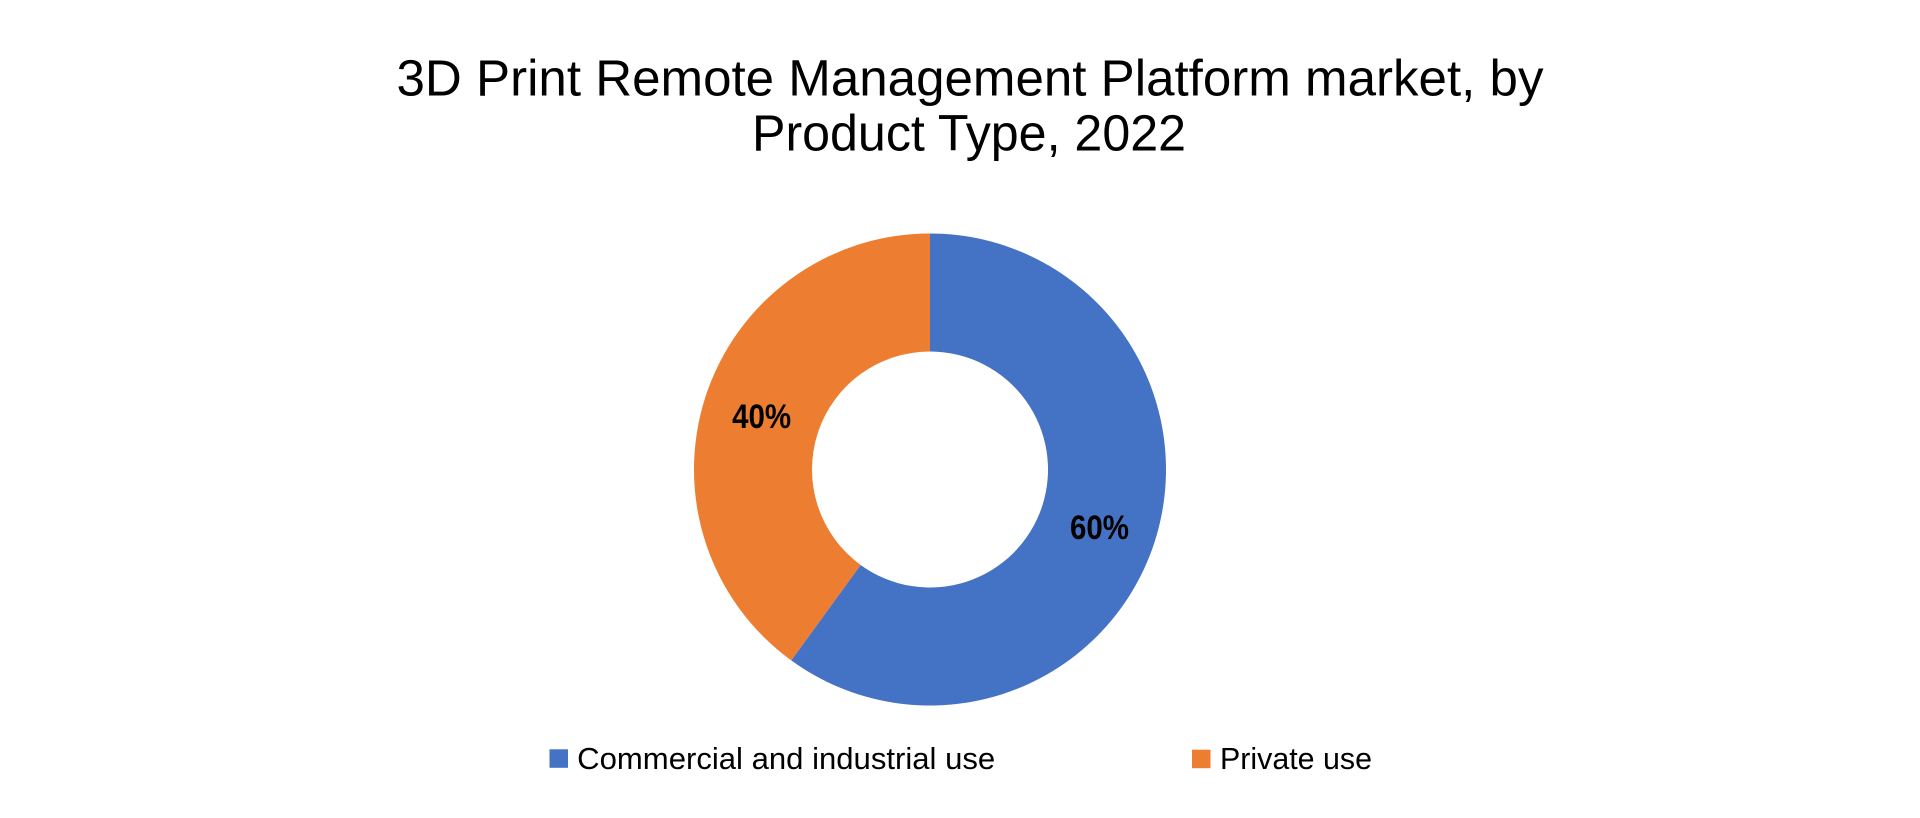 Image resolution: width=1920 pixels, height=818 pixels. I want to click on svg-text: Product Type, 2022, so click(969, 133).